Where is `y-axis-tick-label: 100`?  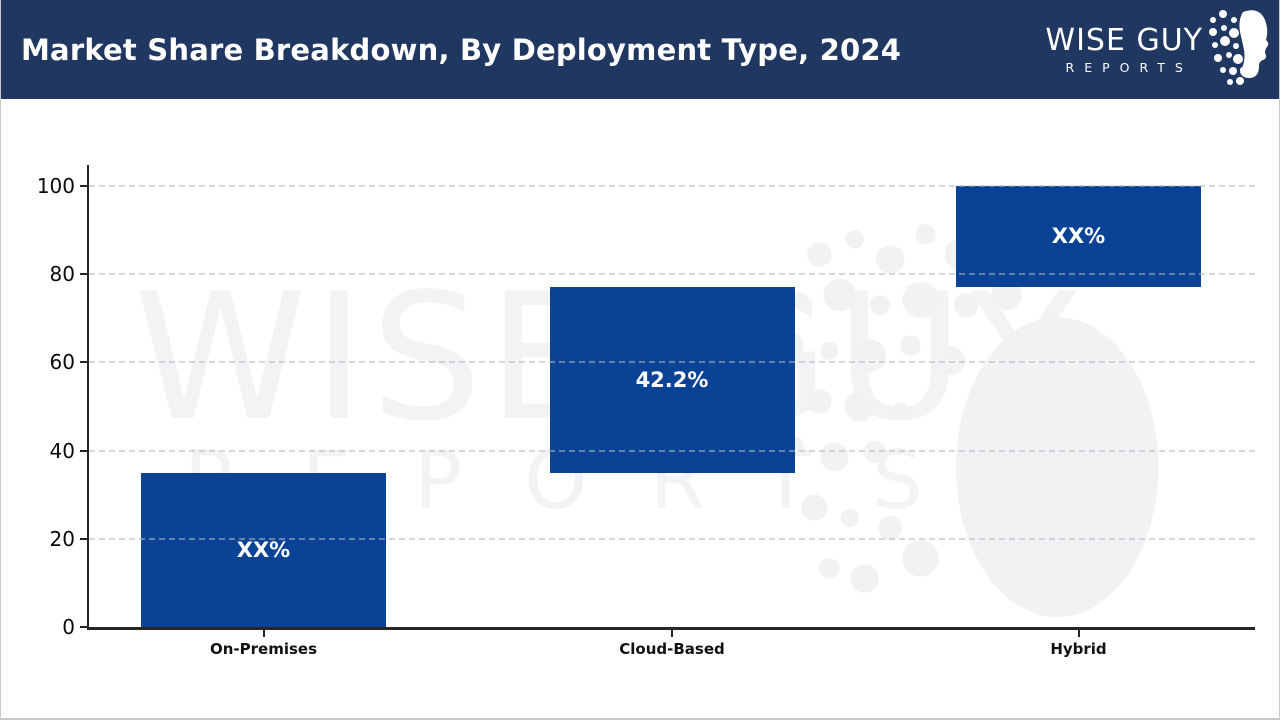
y-axis-tick-label: 100 is located at coordinates (55, 186).